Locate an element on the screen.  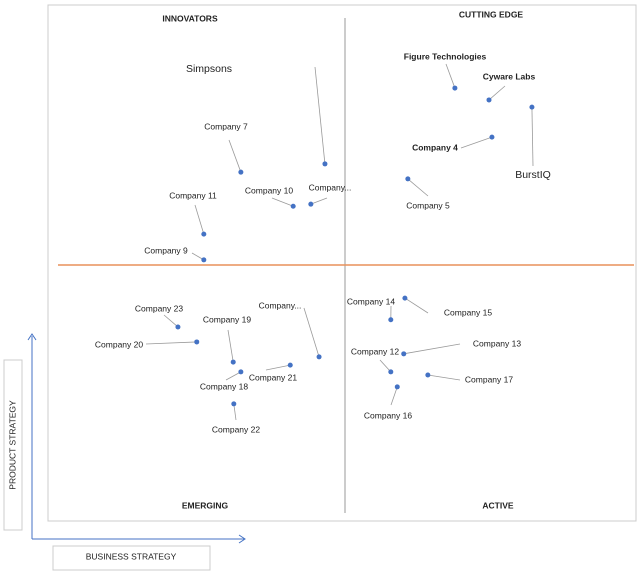
point-label: Company 17 is located at coordinates (489, 379).